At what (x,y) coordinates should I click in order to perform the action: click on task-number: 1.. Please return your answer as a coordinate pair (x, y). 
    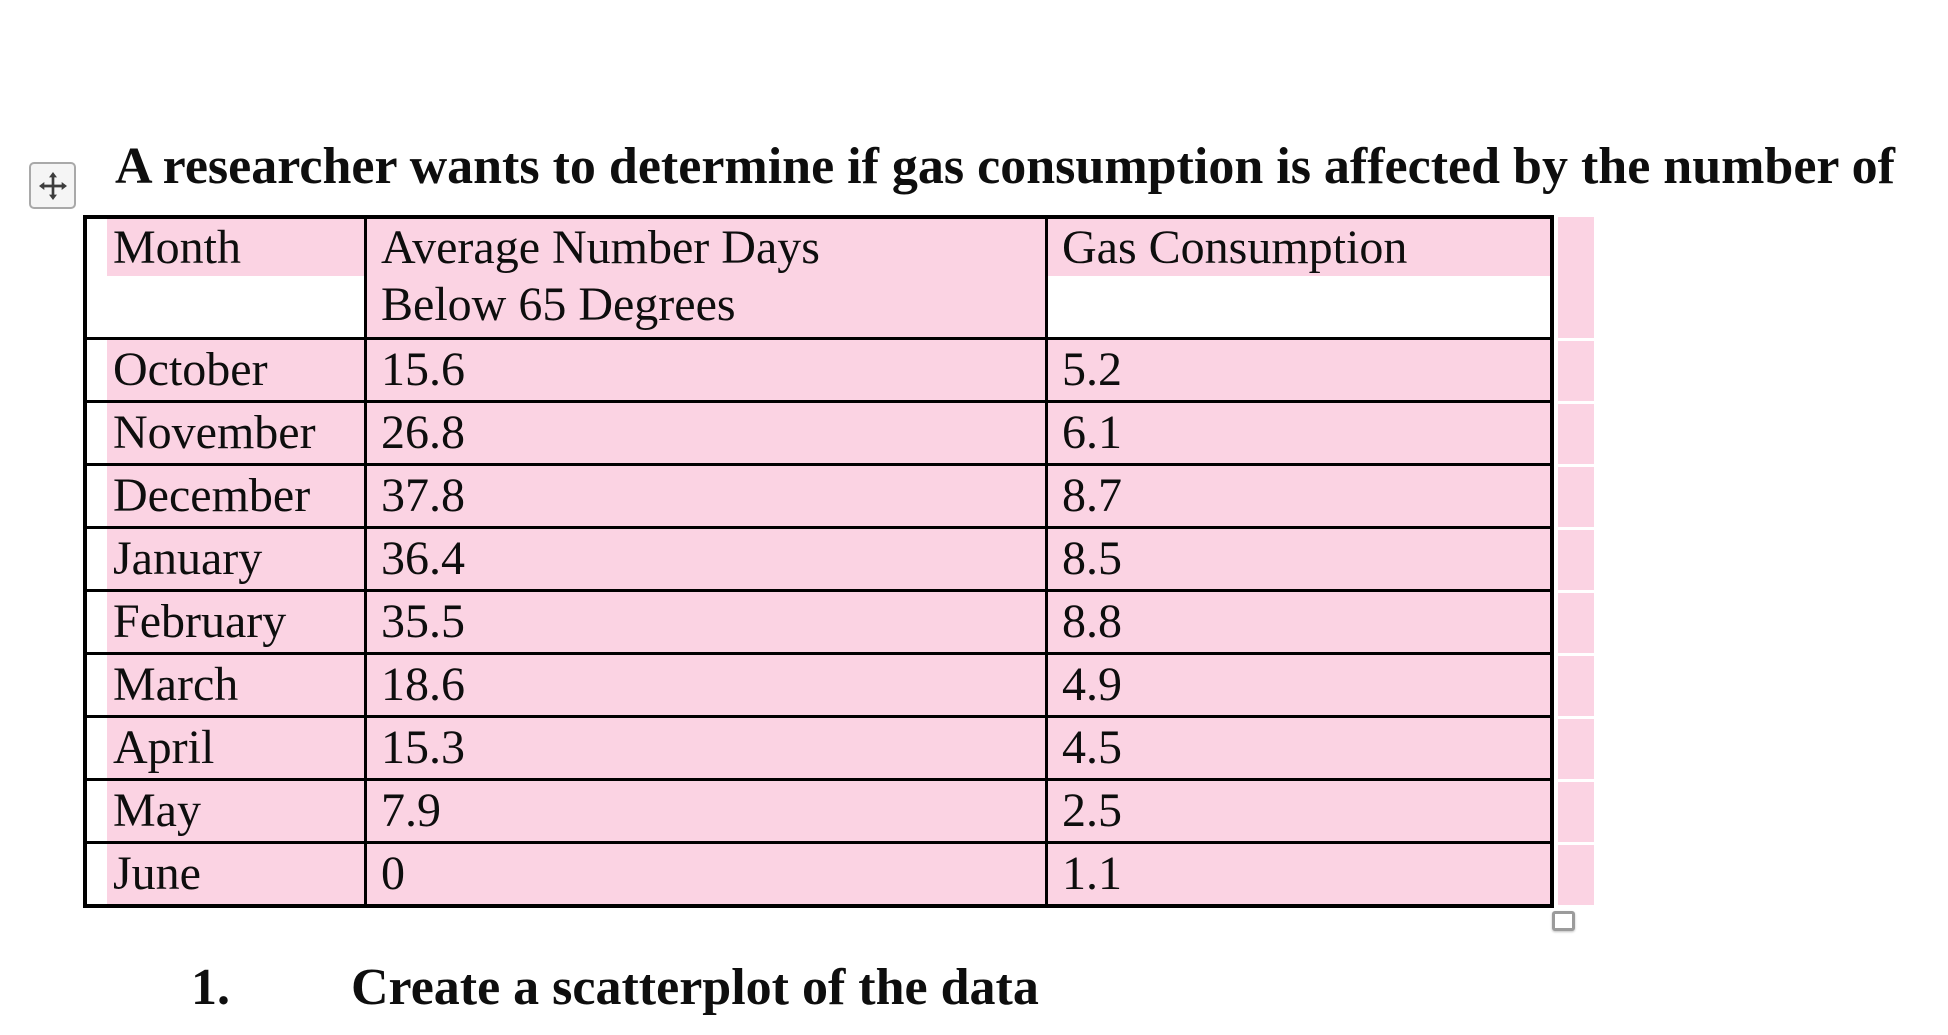
    Looking at the image, I should click on (210, 987).